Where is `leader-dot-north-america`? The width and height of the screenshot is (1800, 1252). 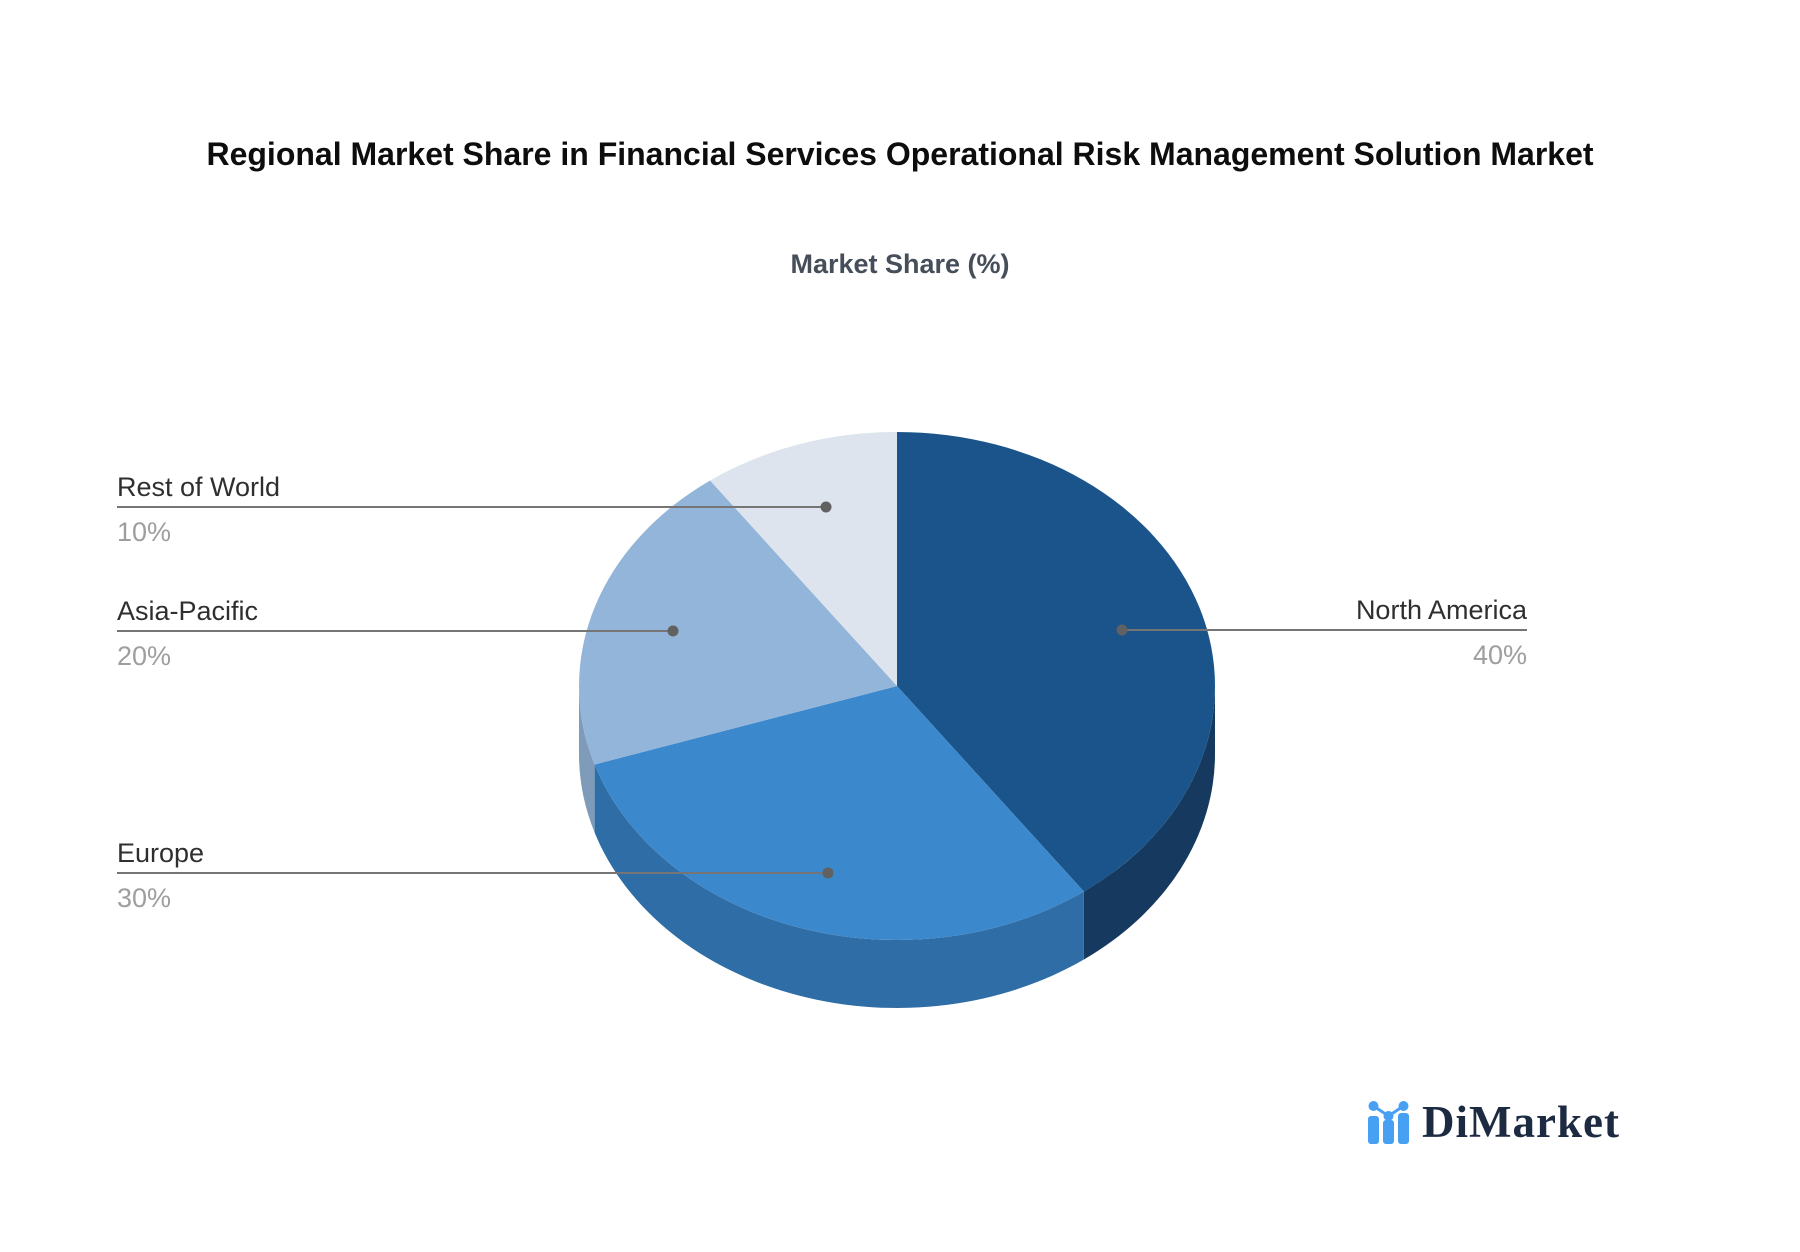 leader-dot-north-america is located at coordinates (1122, 630).